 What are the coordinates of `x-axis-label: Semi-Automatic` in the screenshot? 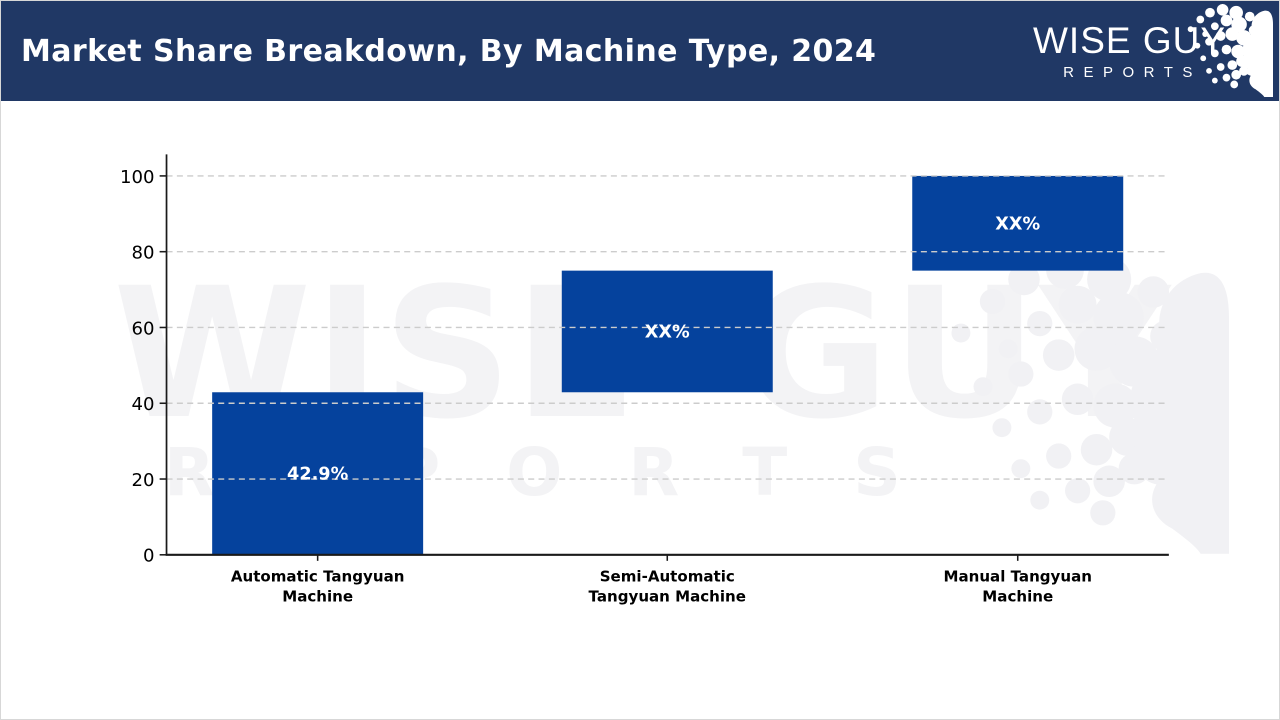 It's located at (667, 577).